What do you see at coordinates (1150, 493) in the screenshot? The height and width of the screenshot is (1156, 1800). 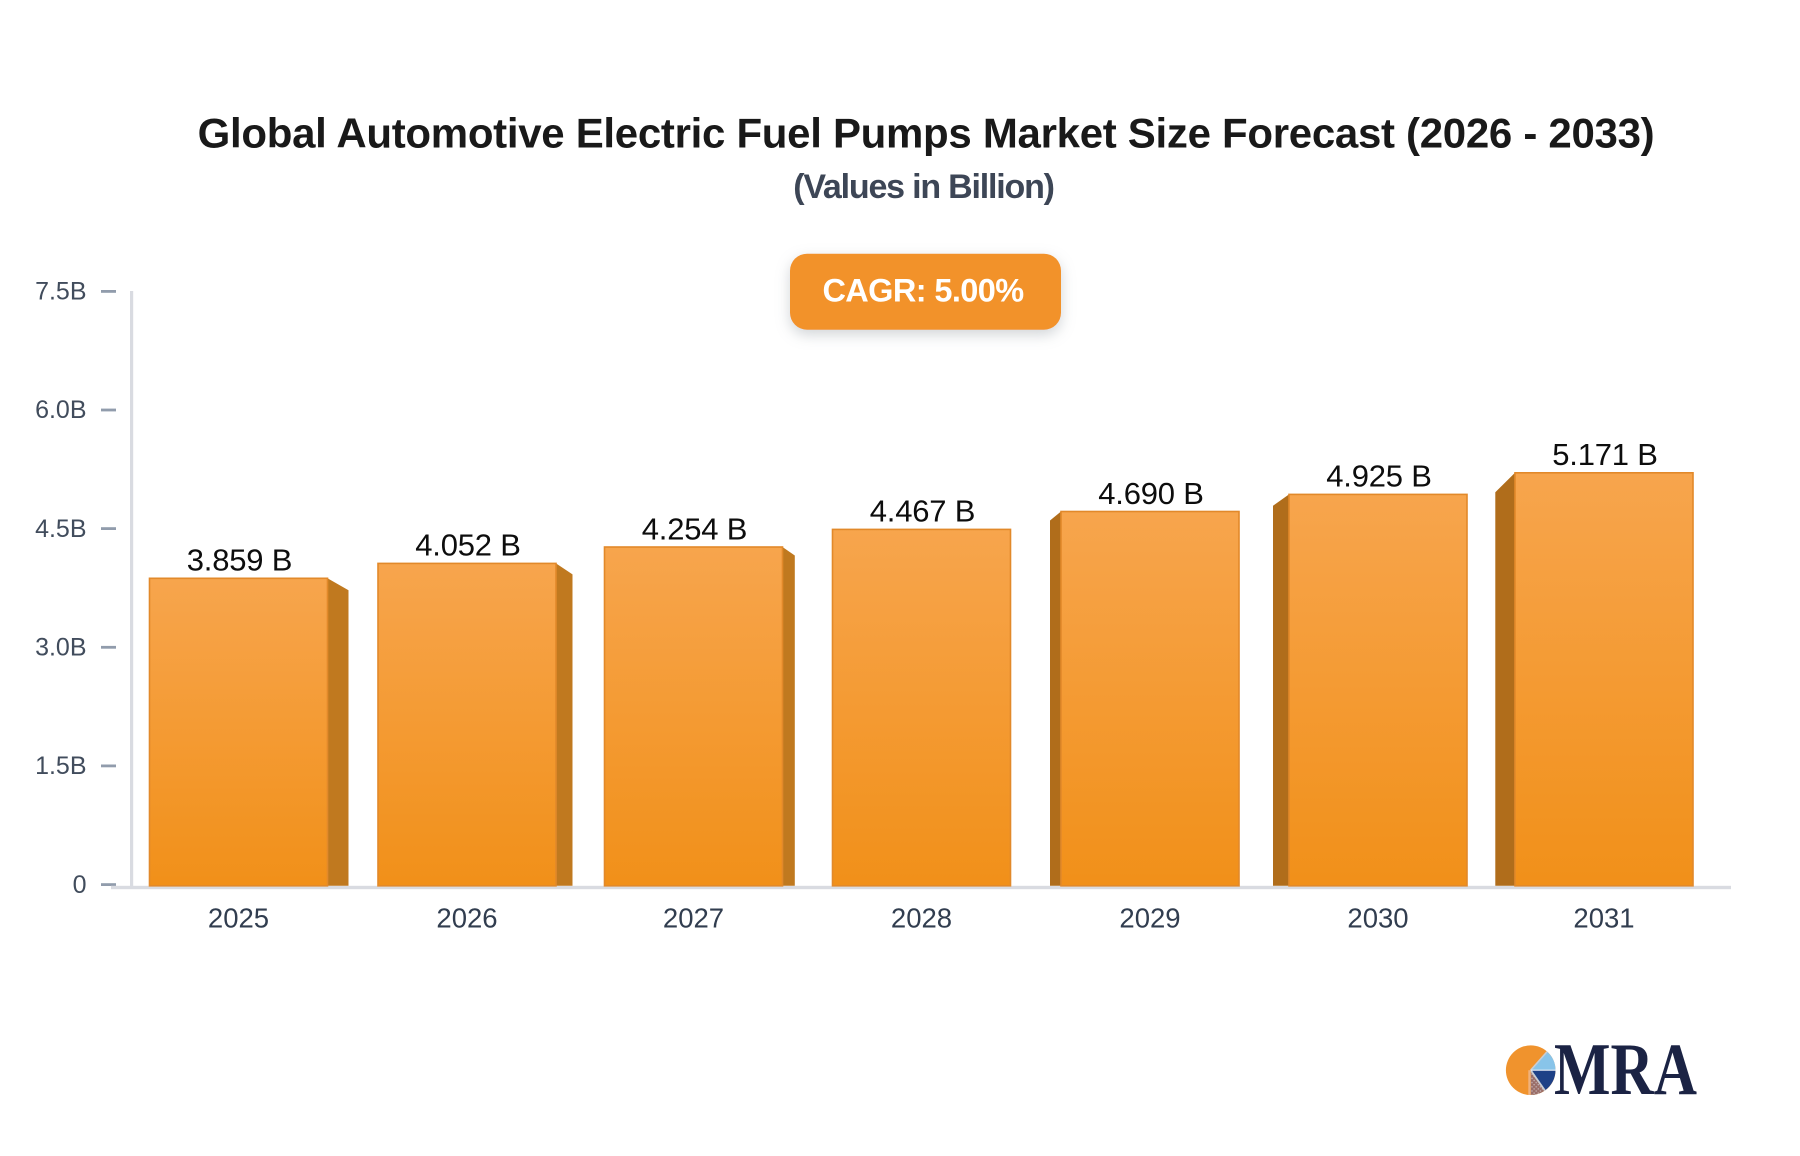 I see `svg-text: 4.690 B` at bounding box center [1150, 493].